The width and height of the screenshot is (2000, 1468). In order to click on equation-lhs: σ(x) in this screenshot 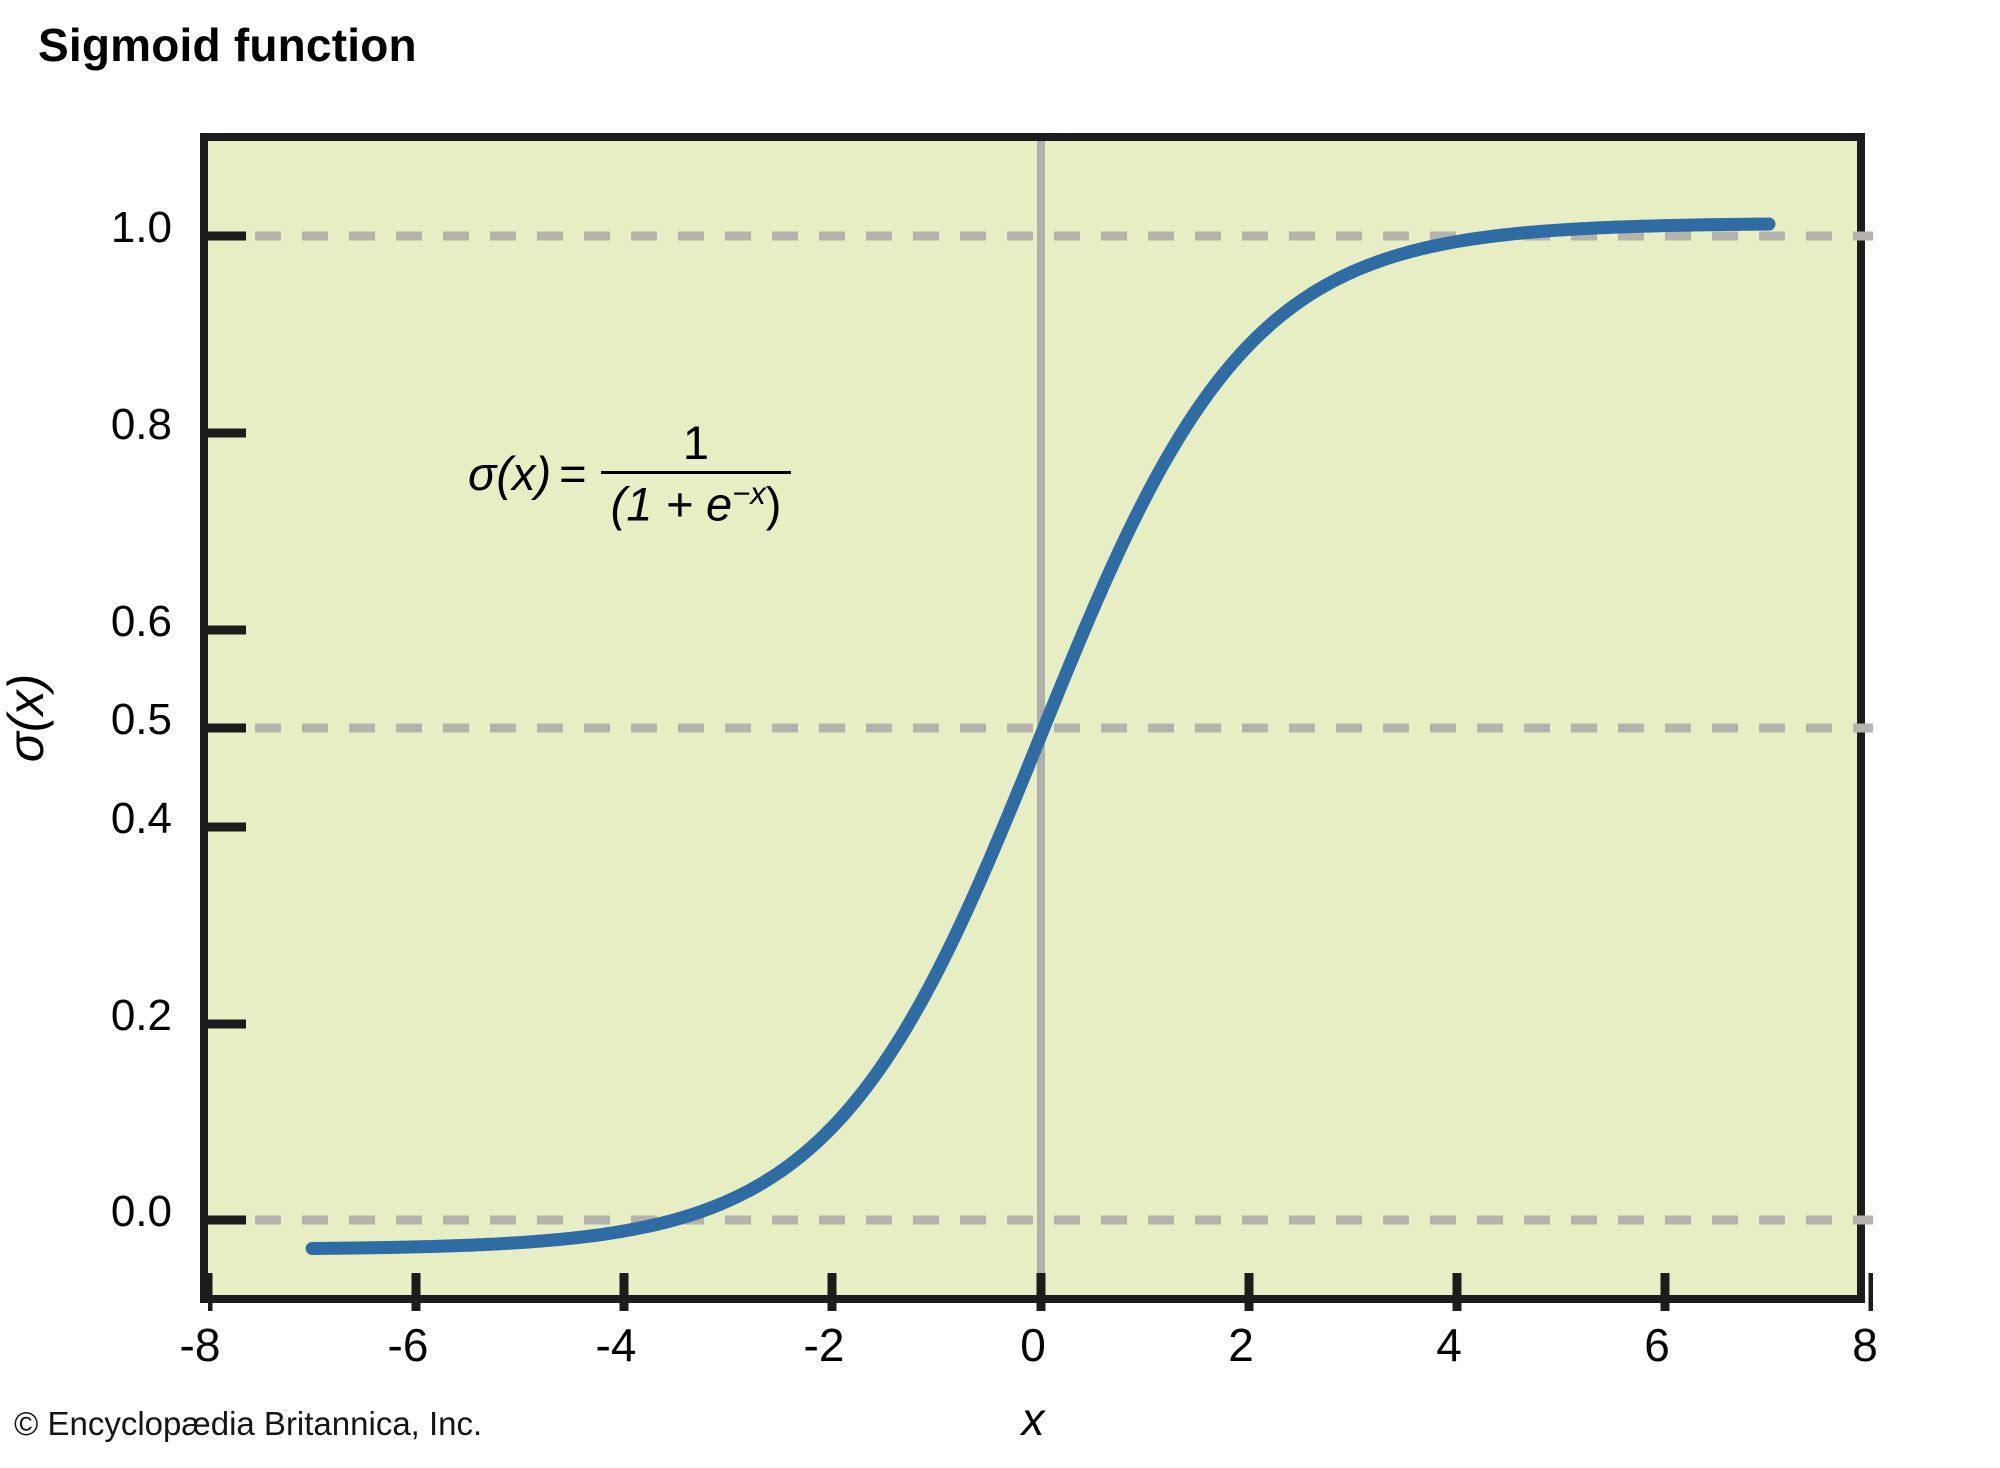, I will do `click(510, 474)`.